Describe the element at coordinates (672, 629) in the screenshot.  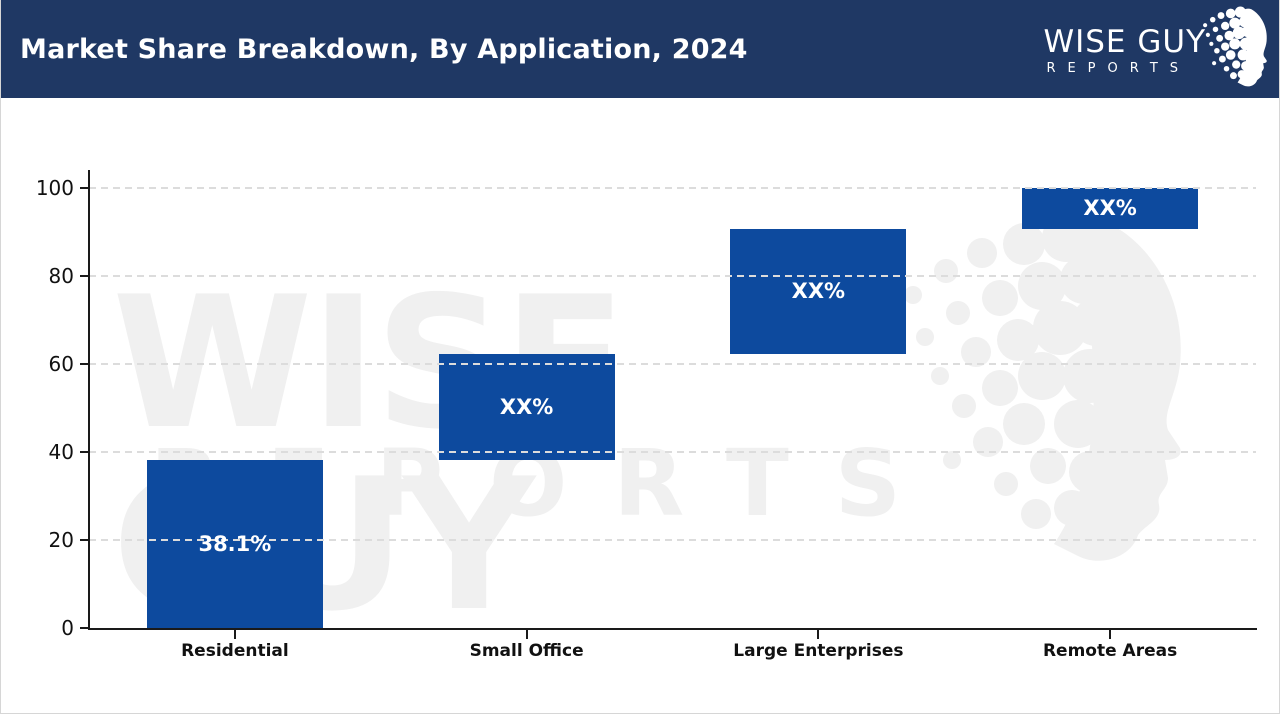
I see `x-axis-line` at that location.